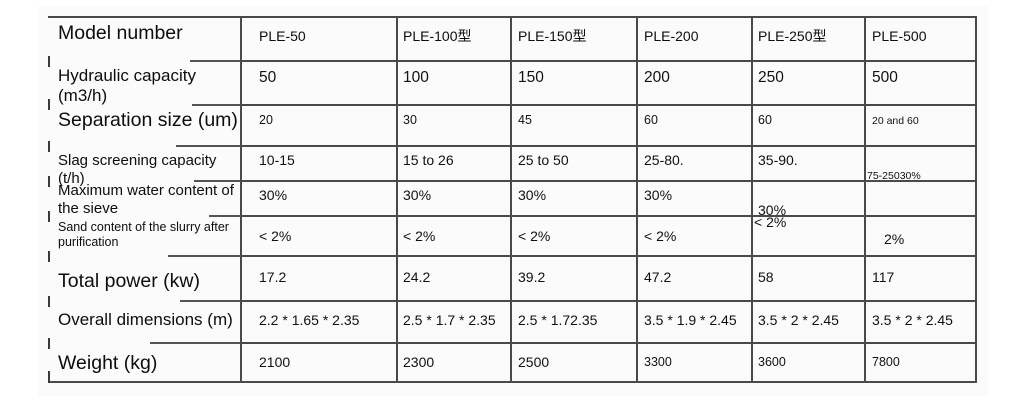 Image resolution: width=1034 pixels, height=408 pixels. Describe the element at coordinates (651, 120) in the screenshot. I see `cell-separation-size-ple200: 60` at that location.